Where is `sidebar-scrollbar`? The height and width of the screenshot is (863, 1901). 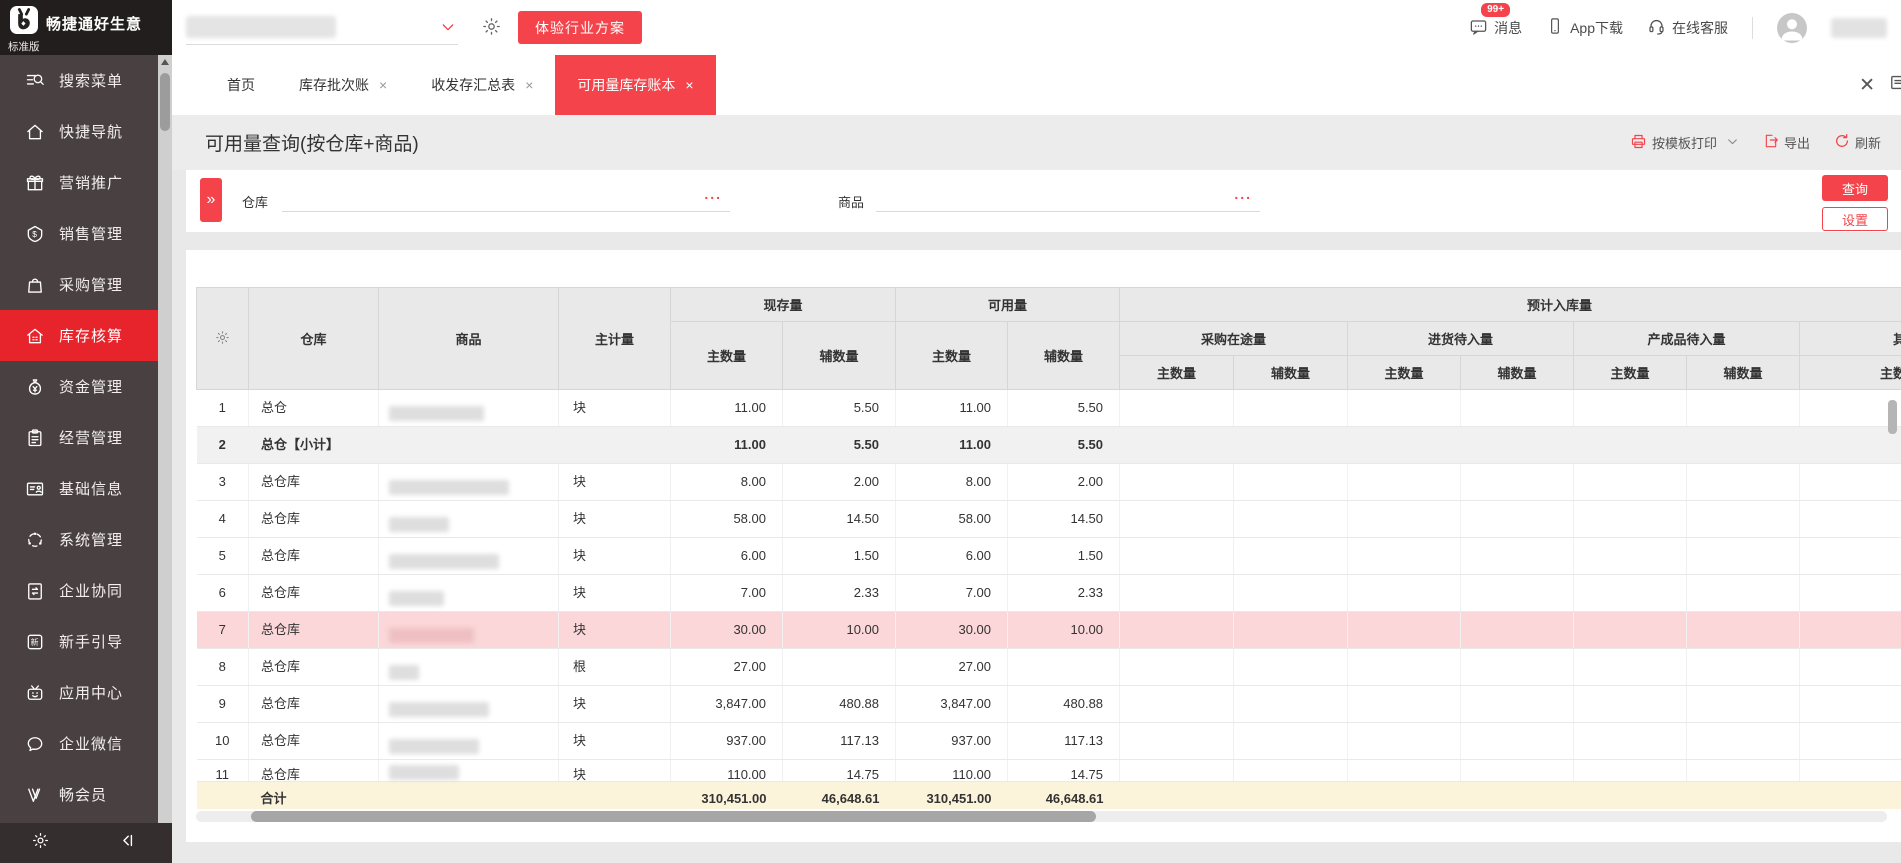
sidebar-scrollbar is located at coordinates (165, 439).